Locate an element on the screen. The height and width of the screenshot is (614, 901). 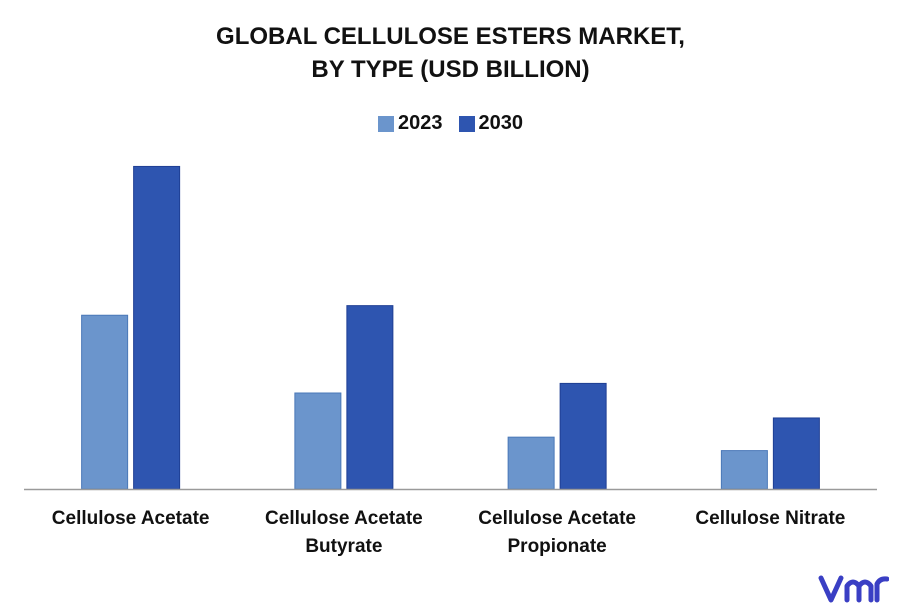
x-tick-label-3: Cellulose Nitrate is located at coordinates (770, 518).